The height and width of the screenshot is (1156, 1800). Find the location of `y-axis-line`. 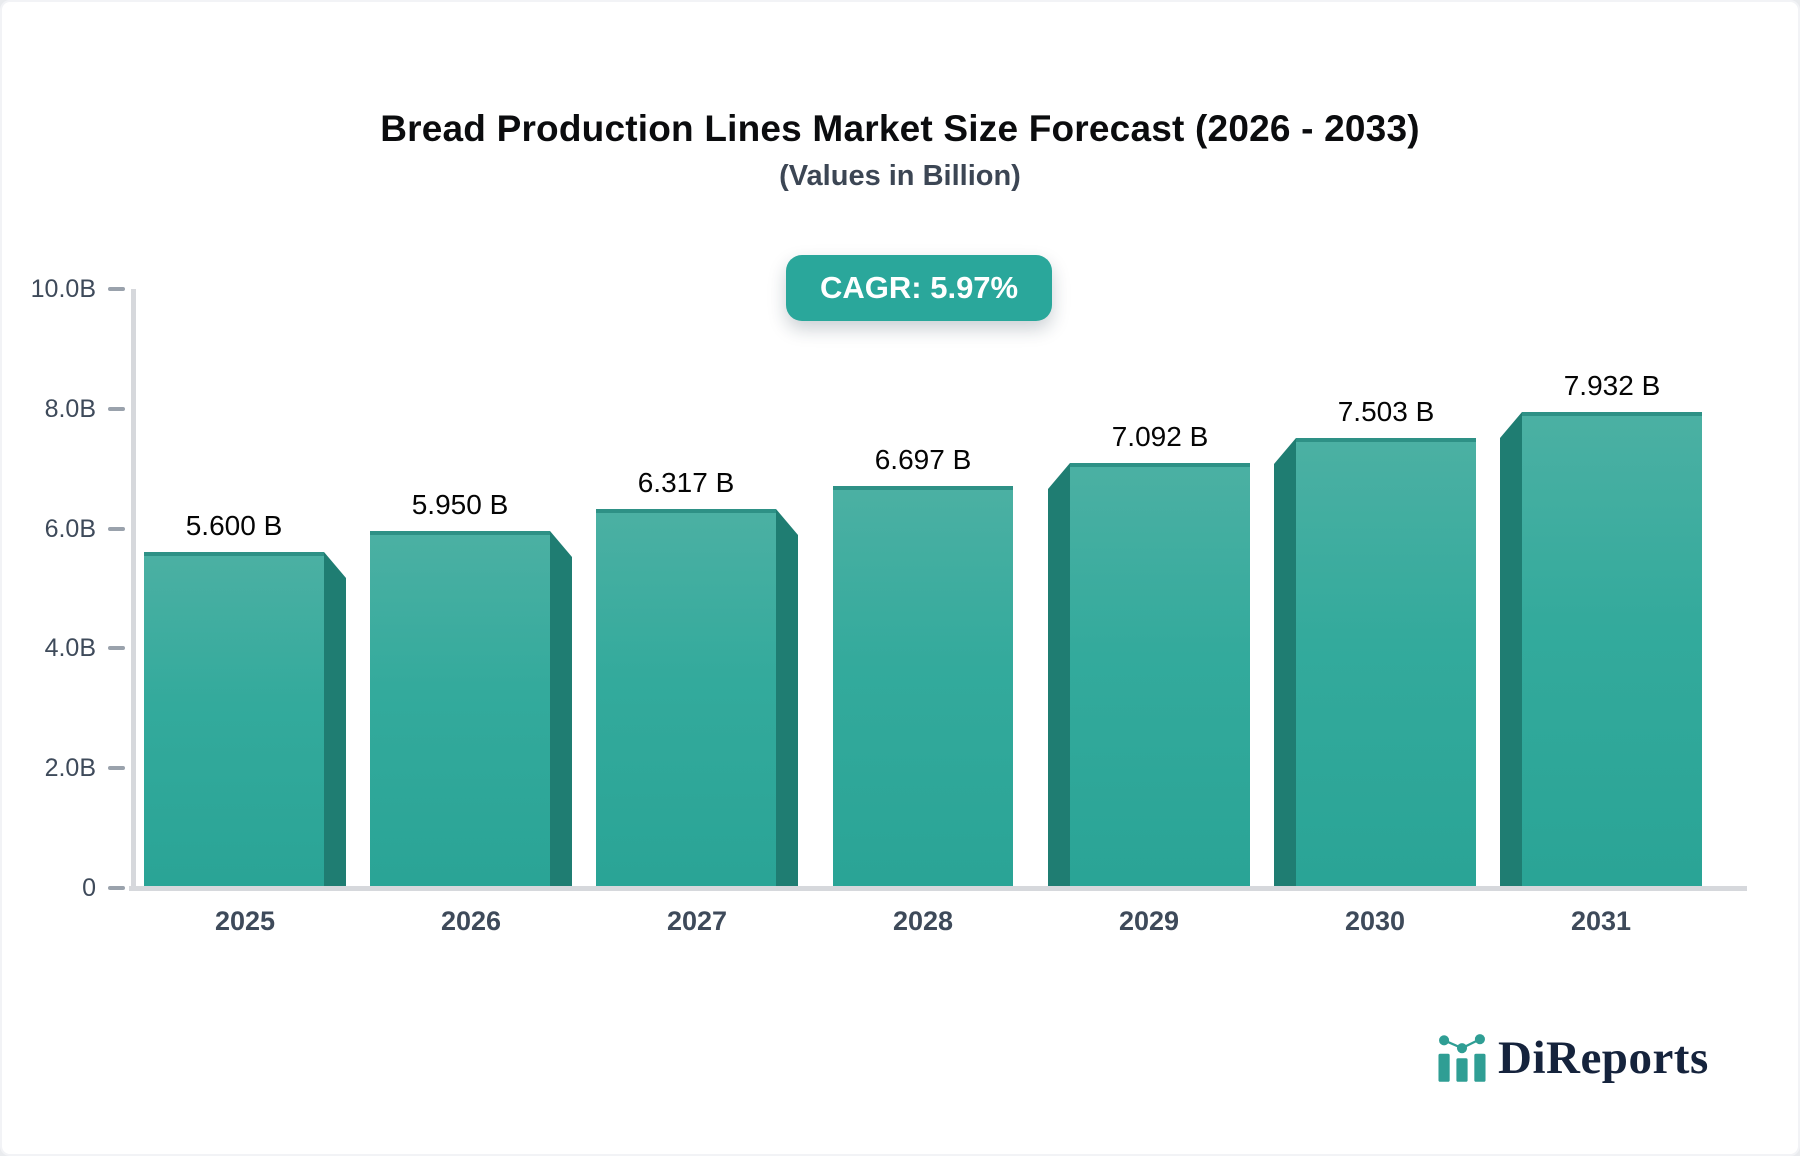

y-axis-line is located at coordinates (133, 588).